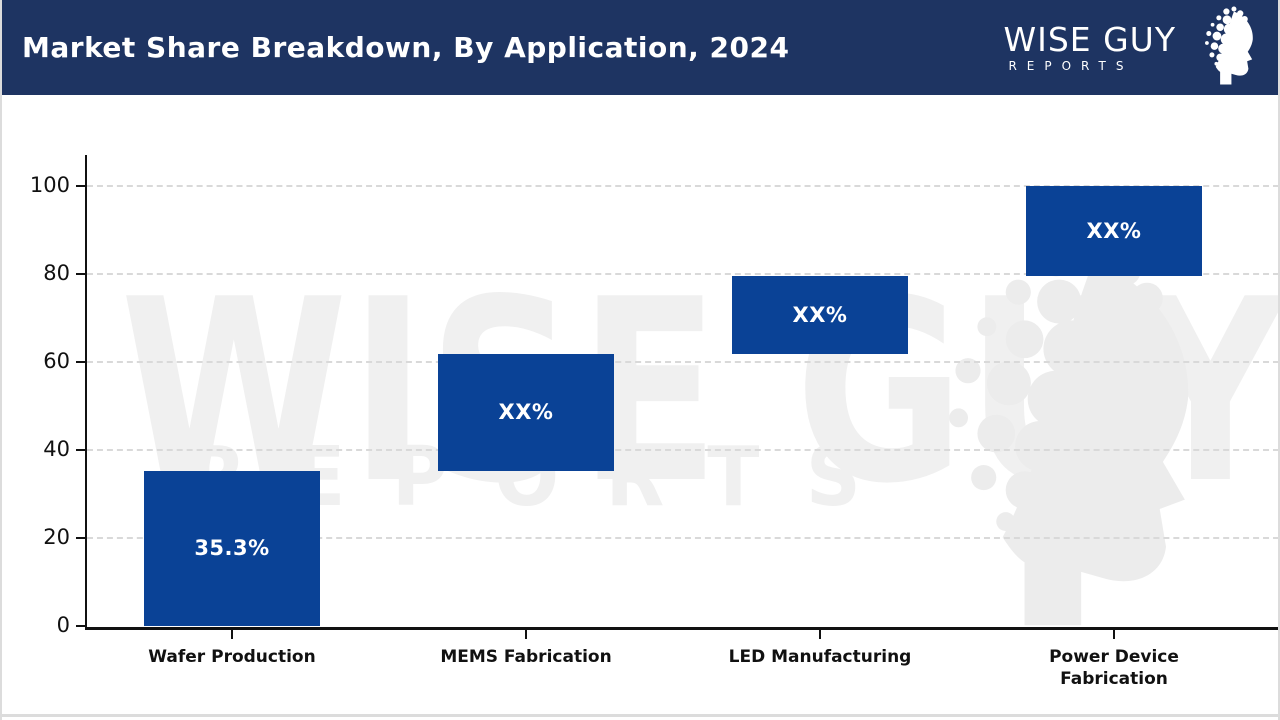 Image resolution: width=1280 pixels, height=720 pixels. Describe the element at coordinates (56, 273) in the screenshot. I see `y-tick-label: 80` at that location.